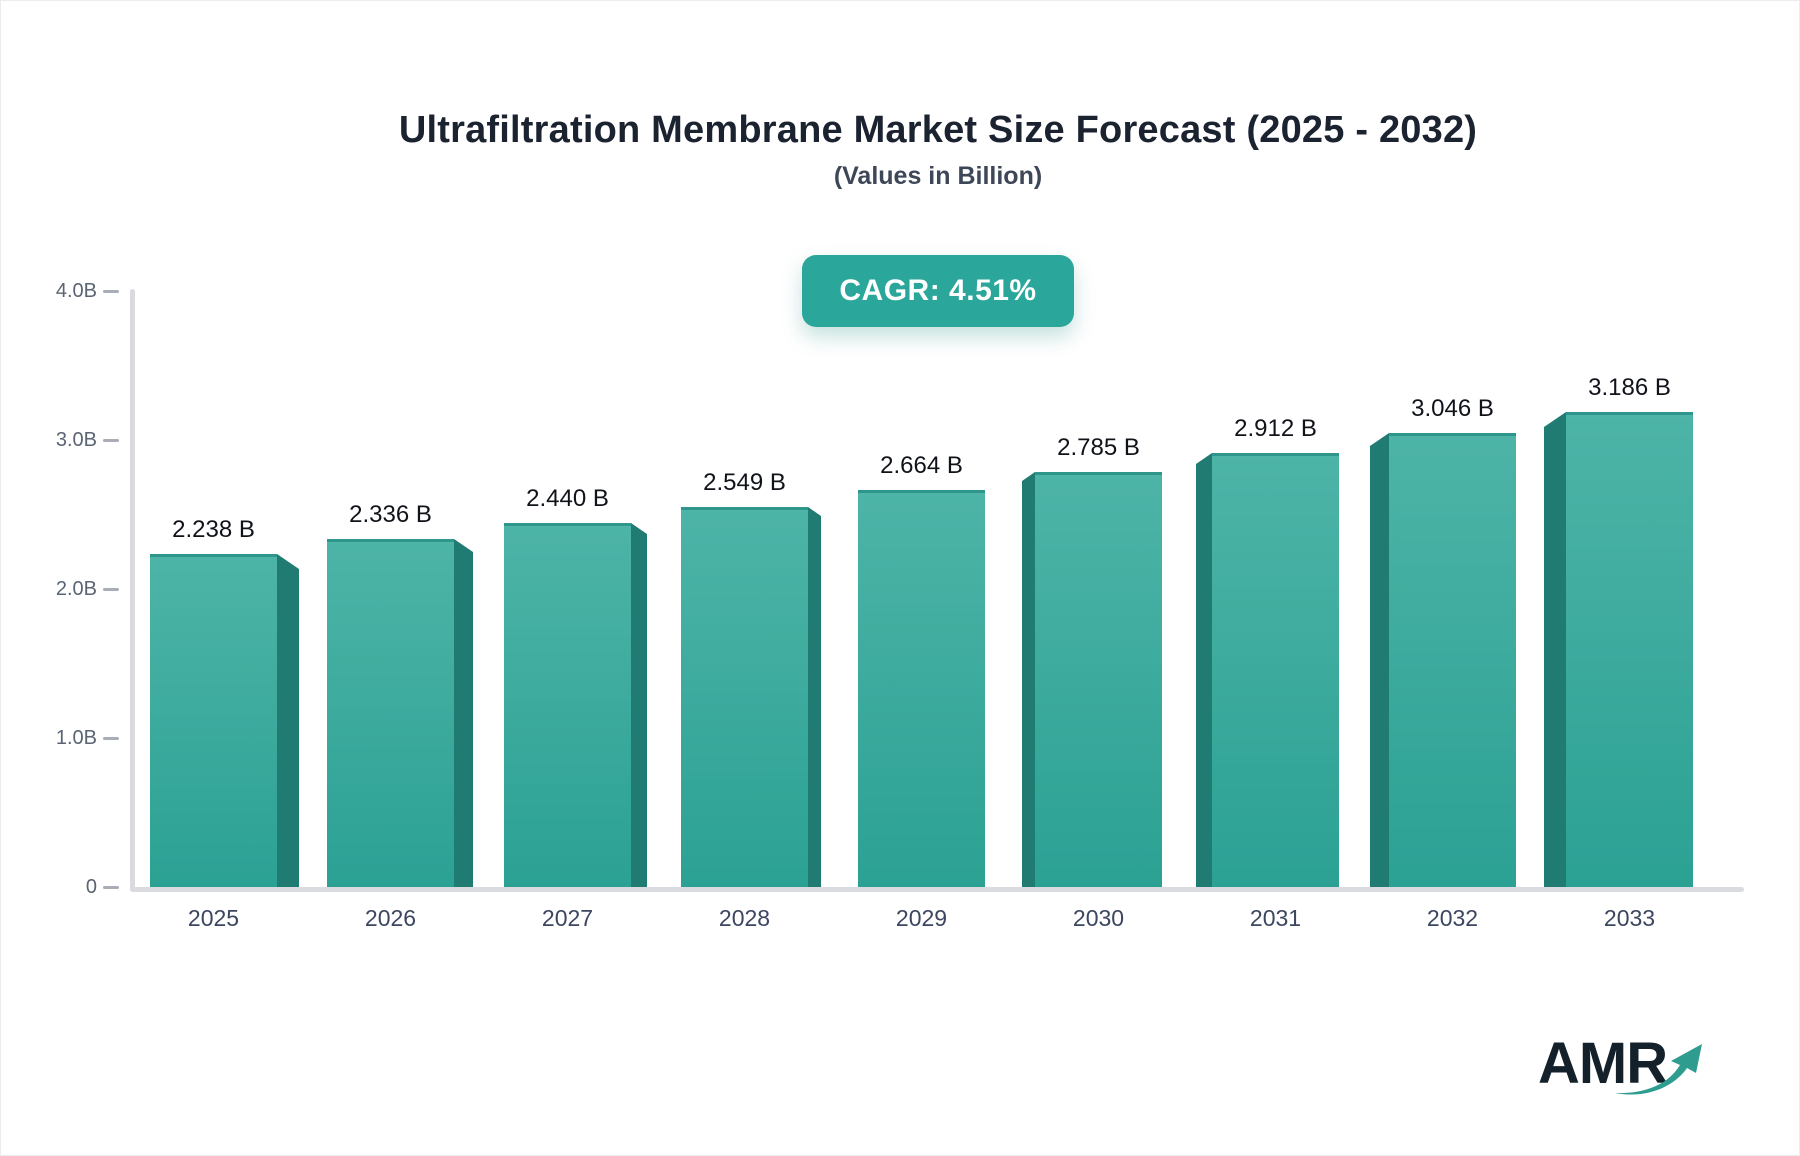  What do you see at coordinates (213, 720) in the screenshot?
I see `bar-2025` at bounding box center [213, 720].